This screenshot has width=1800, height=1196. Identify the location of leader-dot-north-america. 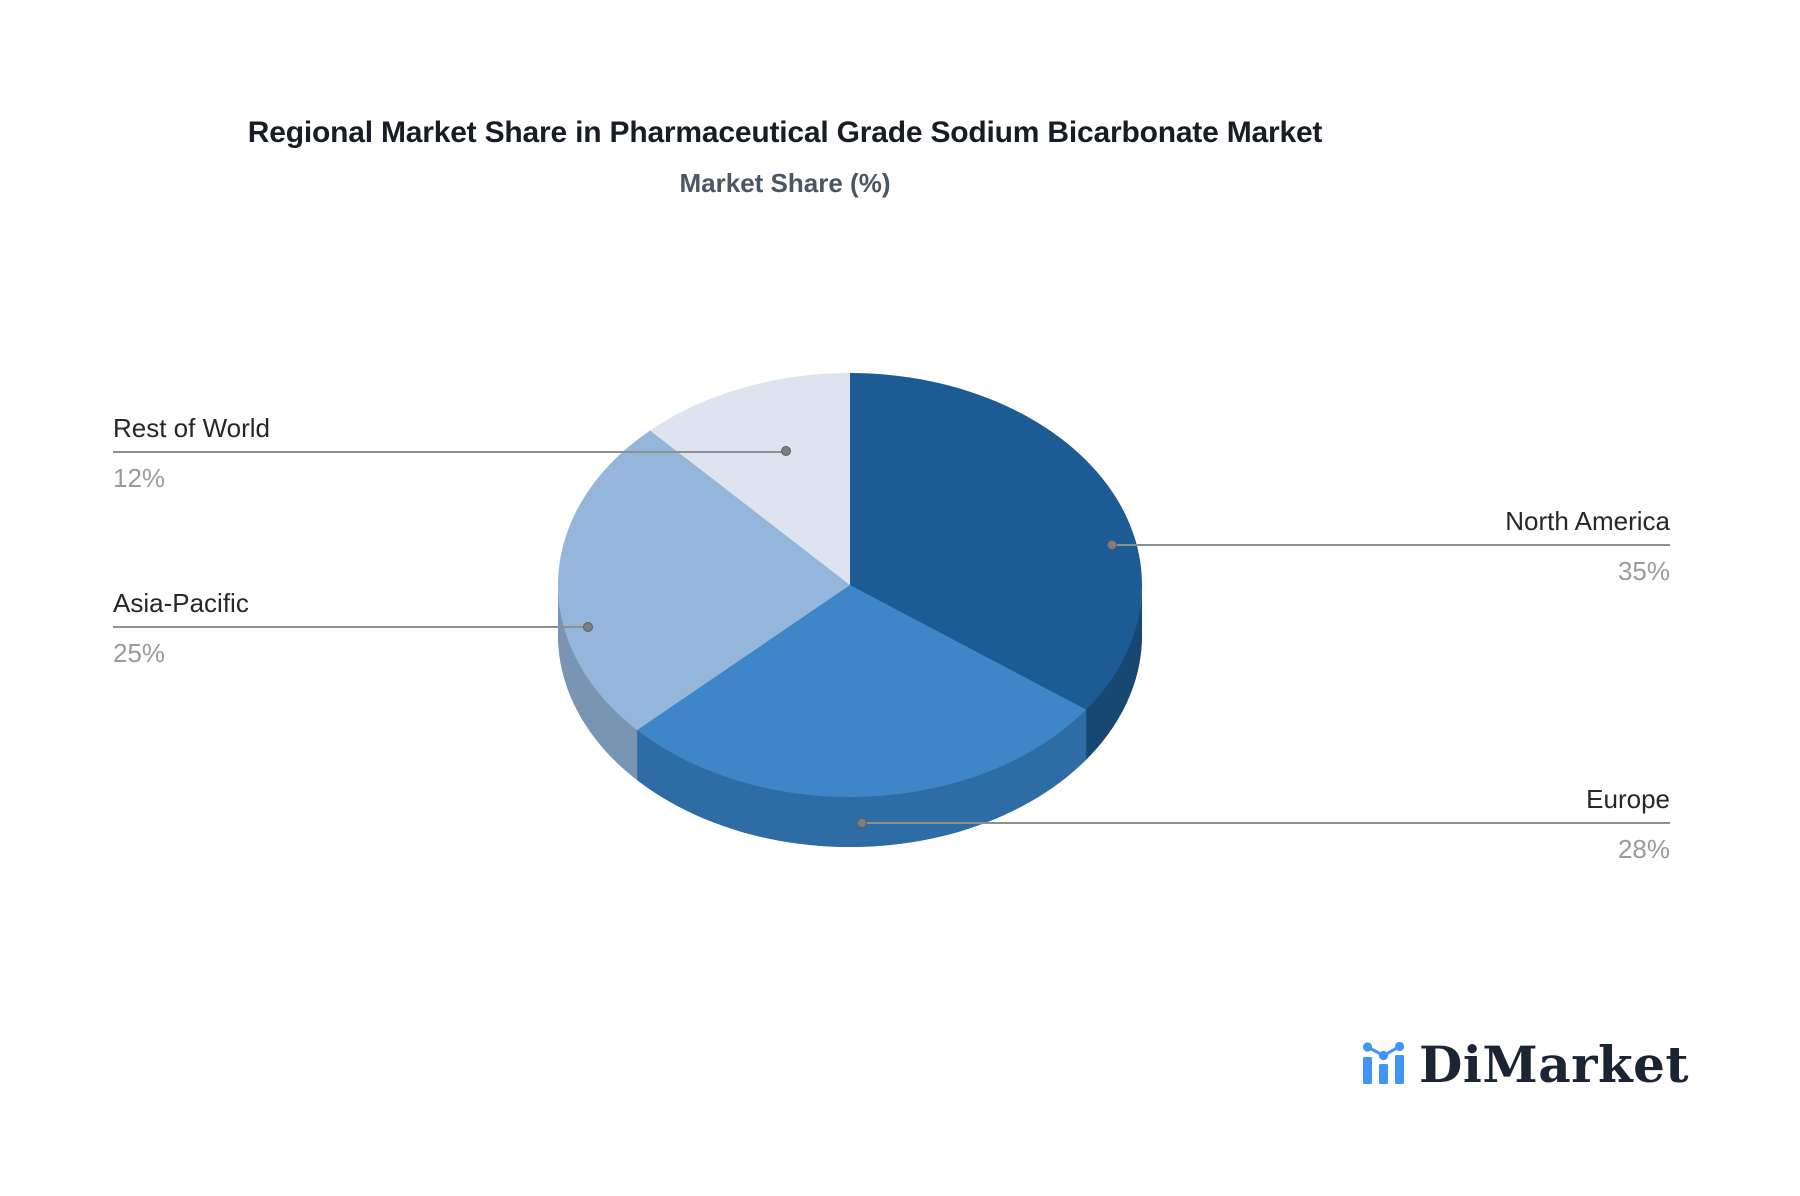
(1112, 545).